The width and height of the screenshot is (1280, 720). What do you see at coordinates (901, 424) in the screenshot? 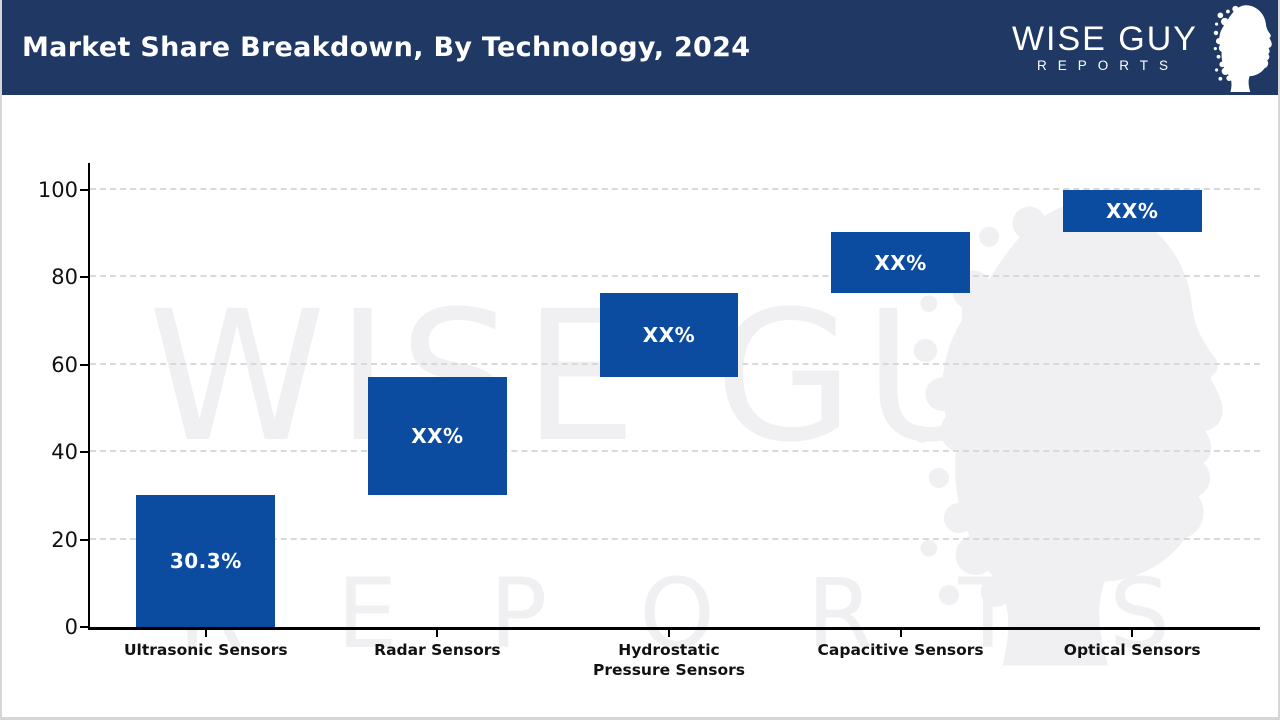
I see `category-slot: XX% Capacitive Sensors` at bounding box center [901, 424].